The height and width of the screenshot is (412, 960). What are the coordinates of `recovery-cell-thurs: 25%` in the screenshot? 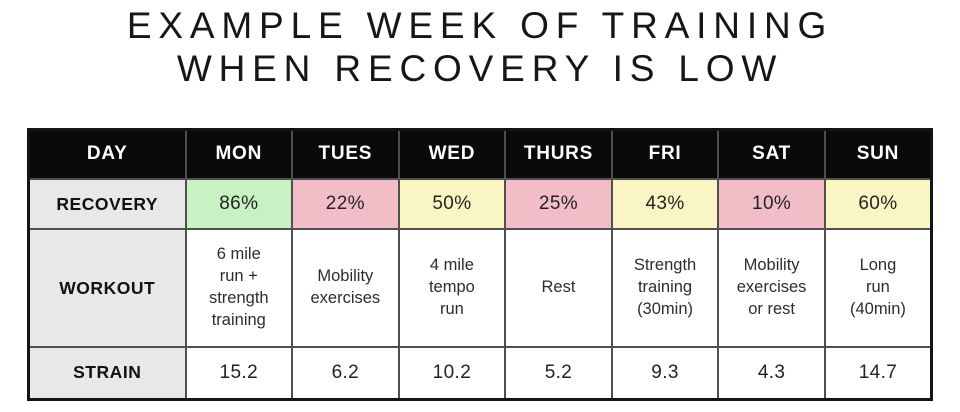 It's located at (558, 204).